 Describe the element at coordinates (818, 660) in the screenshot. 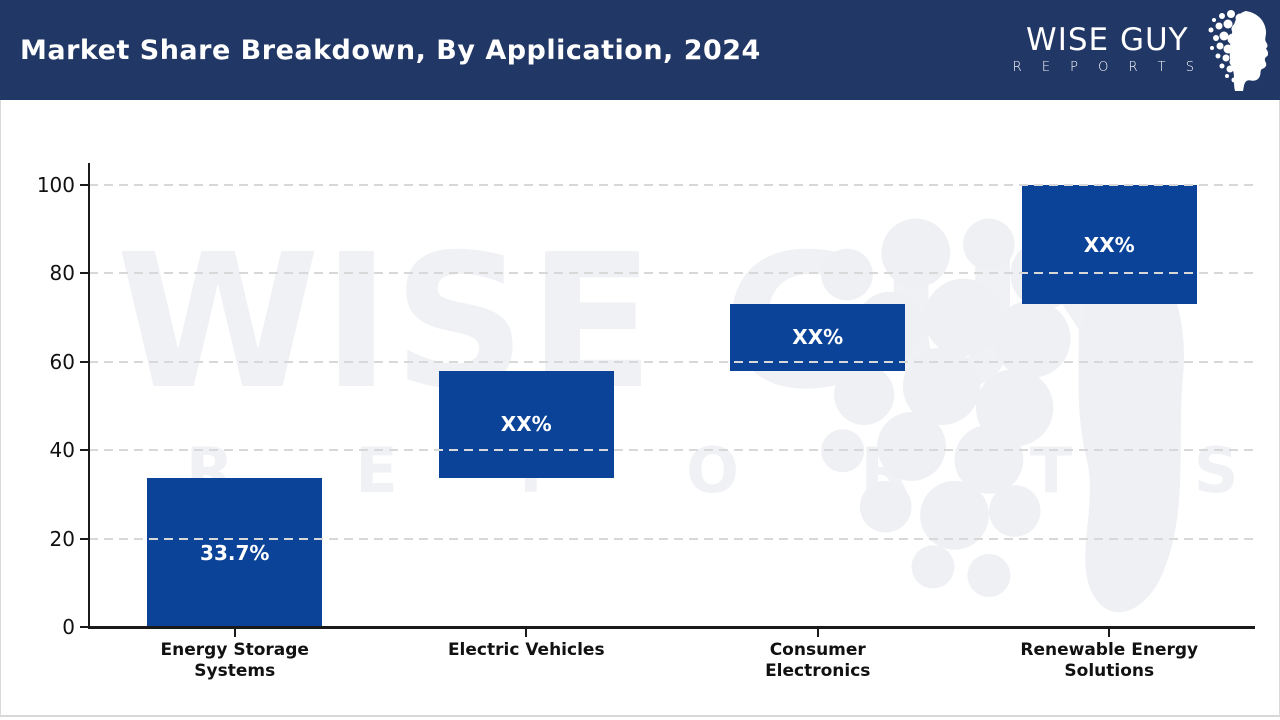

I see `x-category-label: Consumer Electronics` at that location.